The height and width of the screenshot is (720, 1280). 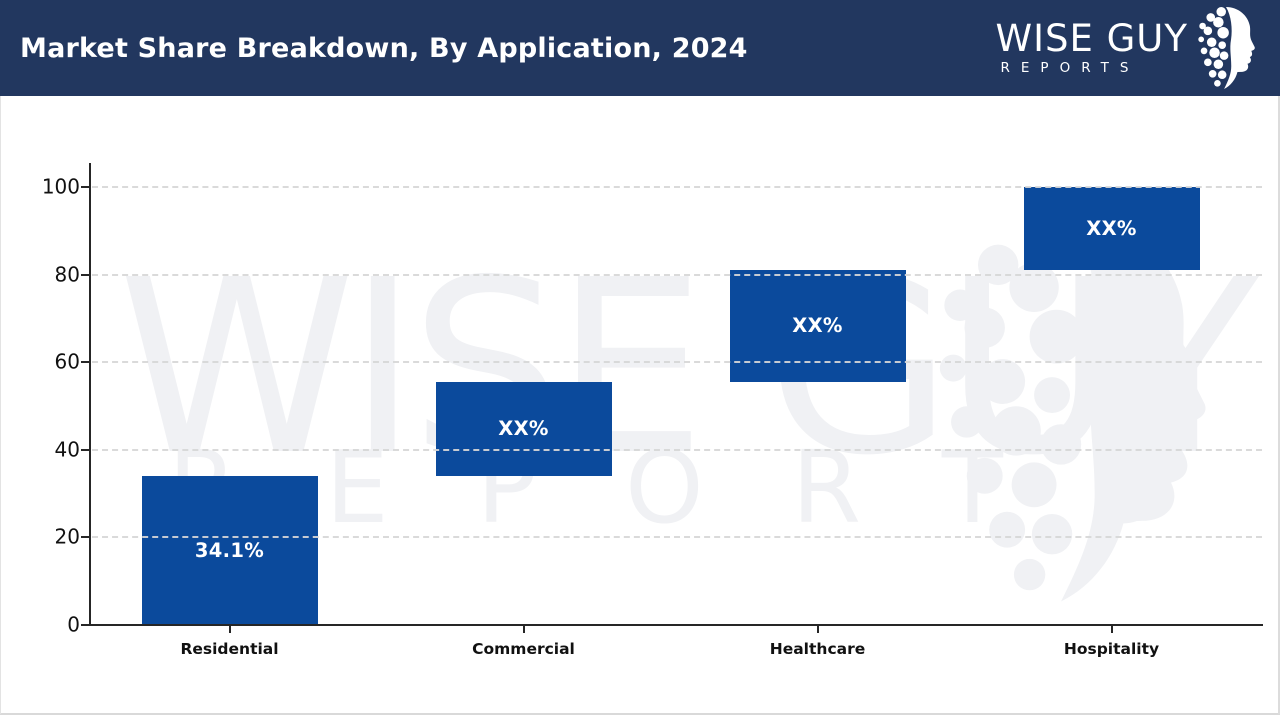 What do you see at coordinates (640, 714) in the screenshot?
I see `bottom-rule` at bounding box center [640, 714].